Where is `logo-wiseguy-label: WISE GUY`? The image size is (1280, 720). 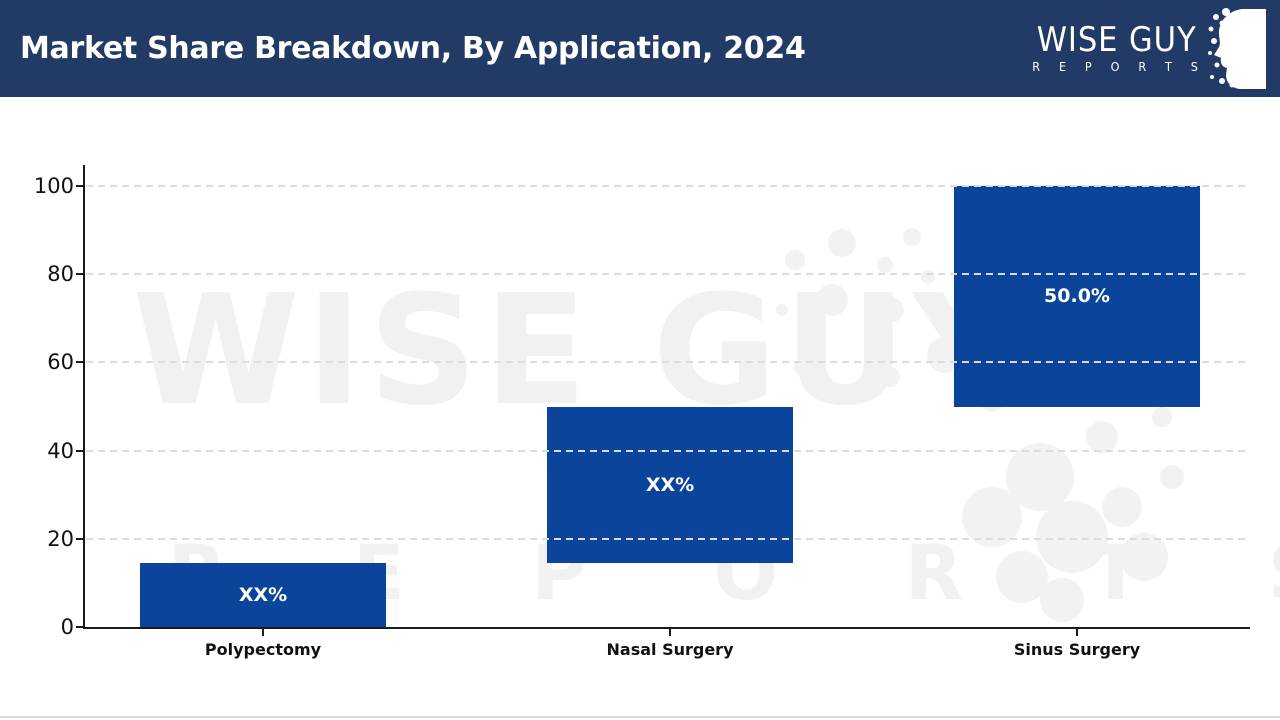
logo-wiseguy-label: WISE GUY is located at coordinates (1117, 40).